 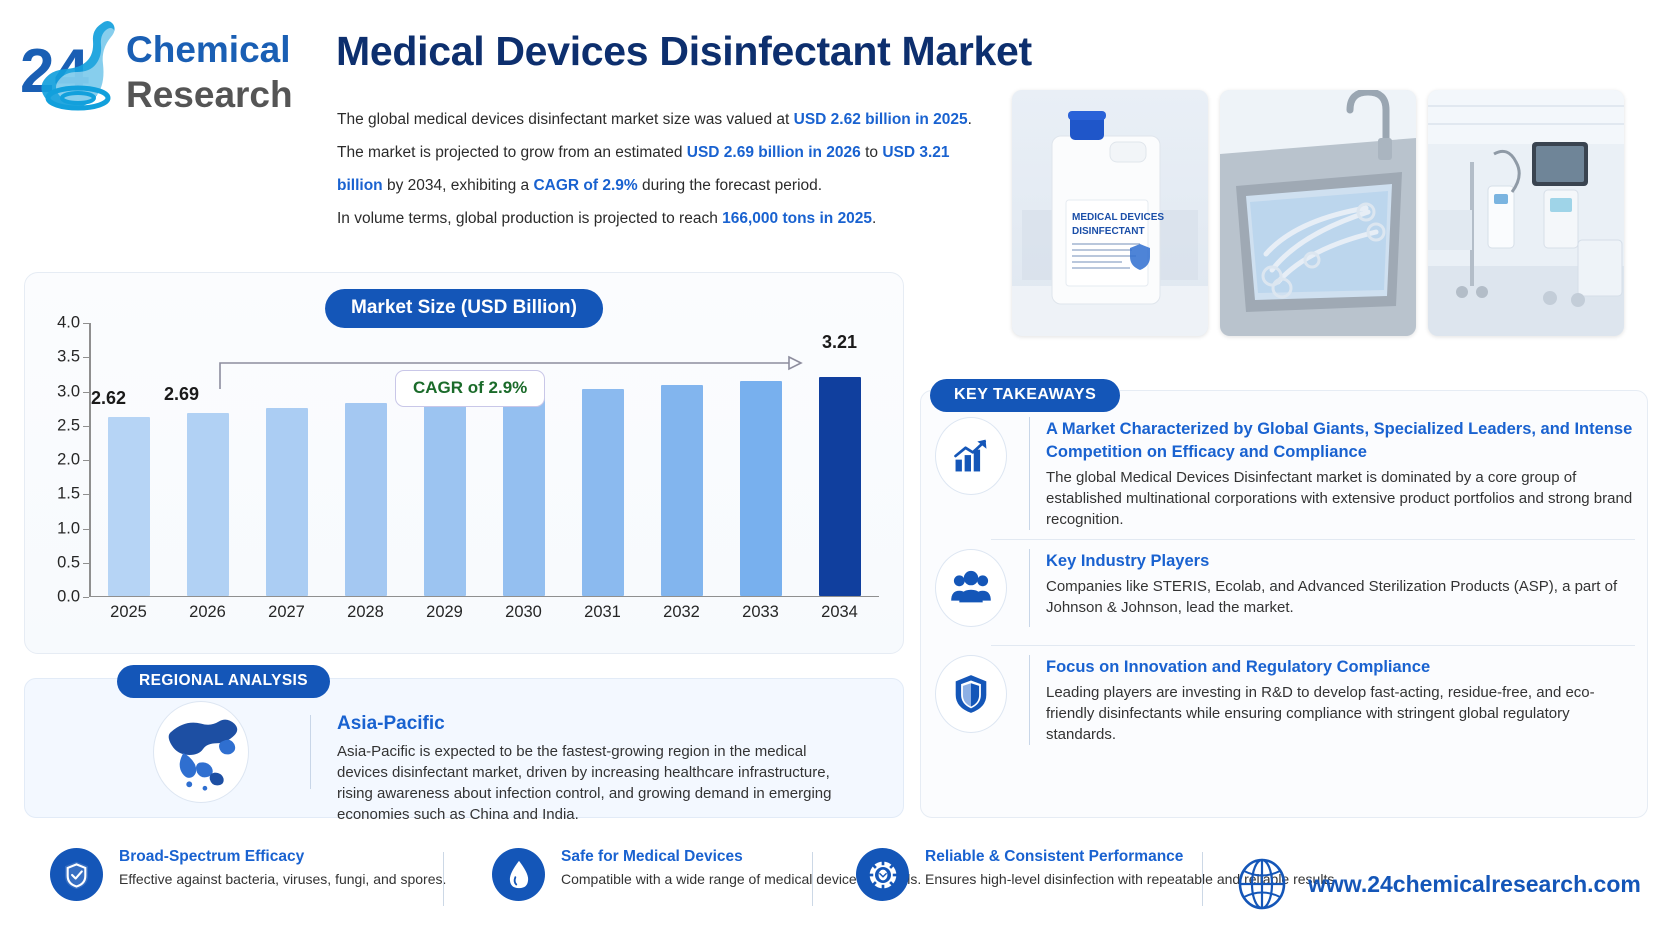 What do you see at coordinates (1526, 213) in the screenshot?
I see `hospital-icu-equipment-photo` at bounding box center [1526, 213].